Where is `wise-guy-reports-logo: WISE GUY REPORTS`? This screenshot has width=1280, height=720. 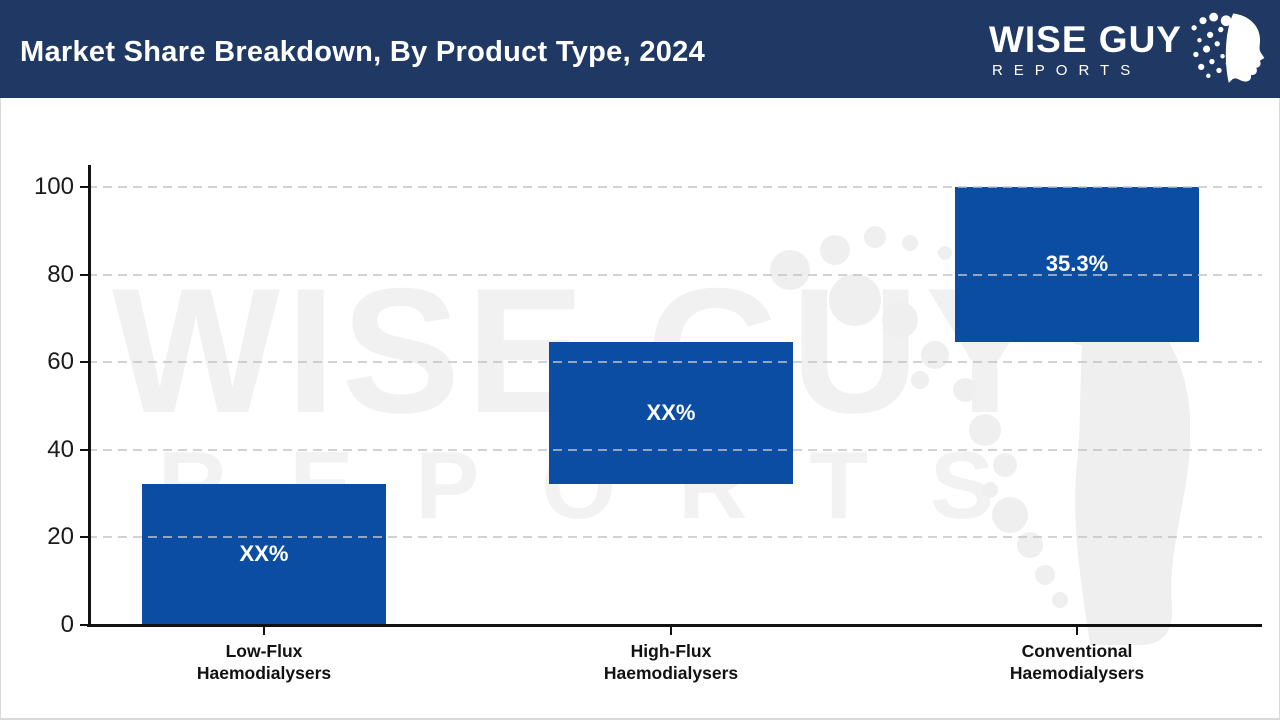
wise-guy-reports-logo: WISE GUY REPORTS is located at coordinates (1128, 50).